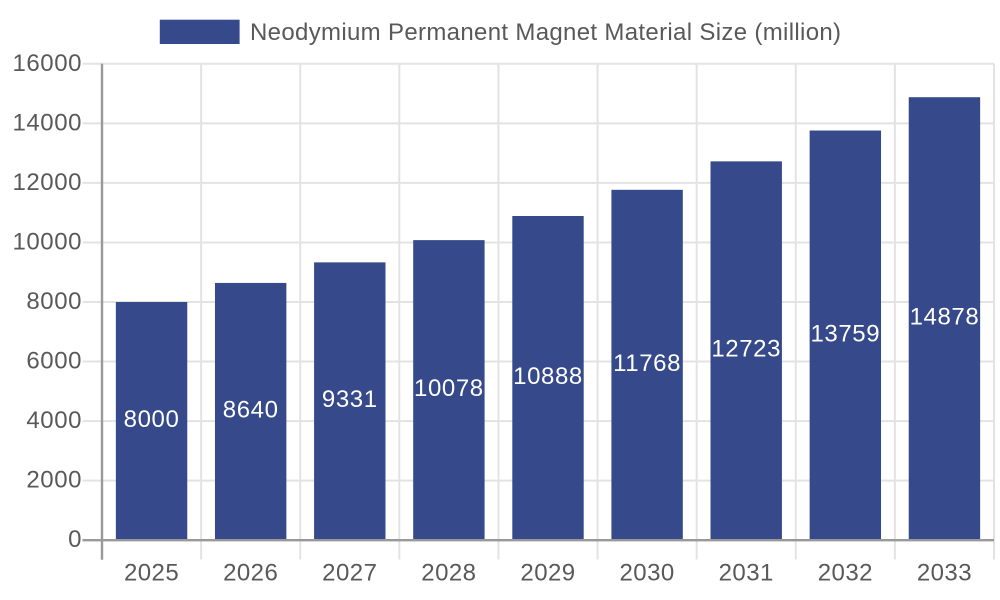 The width and height of the screenshot is (1000, 600). Describe the element at coordinates (250, 573) in the screenshot. I see `svg-text: 2026` at that location.